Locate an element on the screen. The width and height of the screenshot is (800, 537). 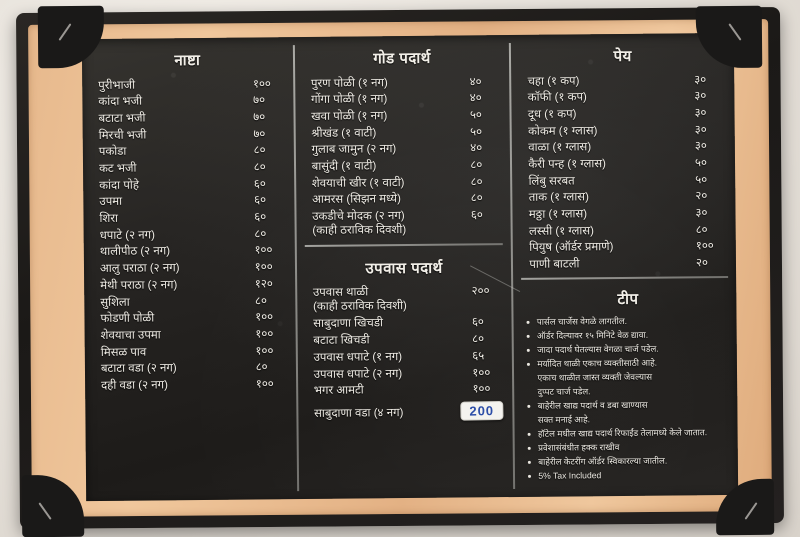
item-price: २०० is located at coordinates (480, 291).